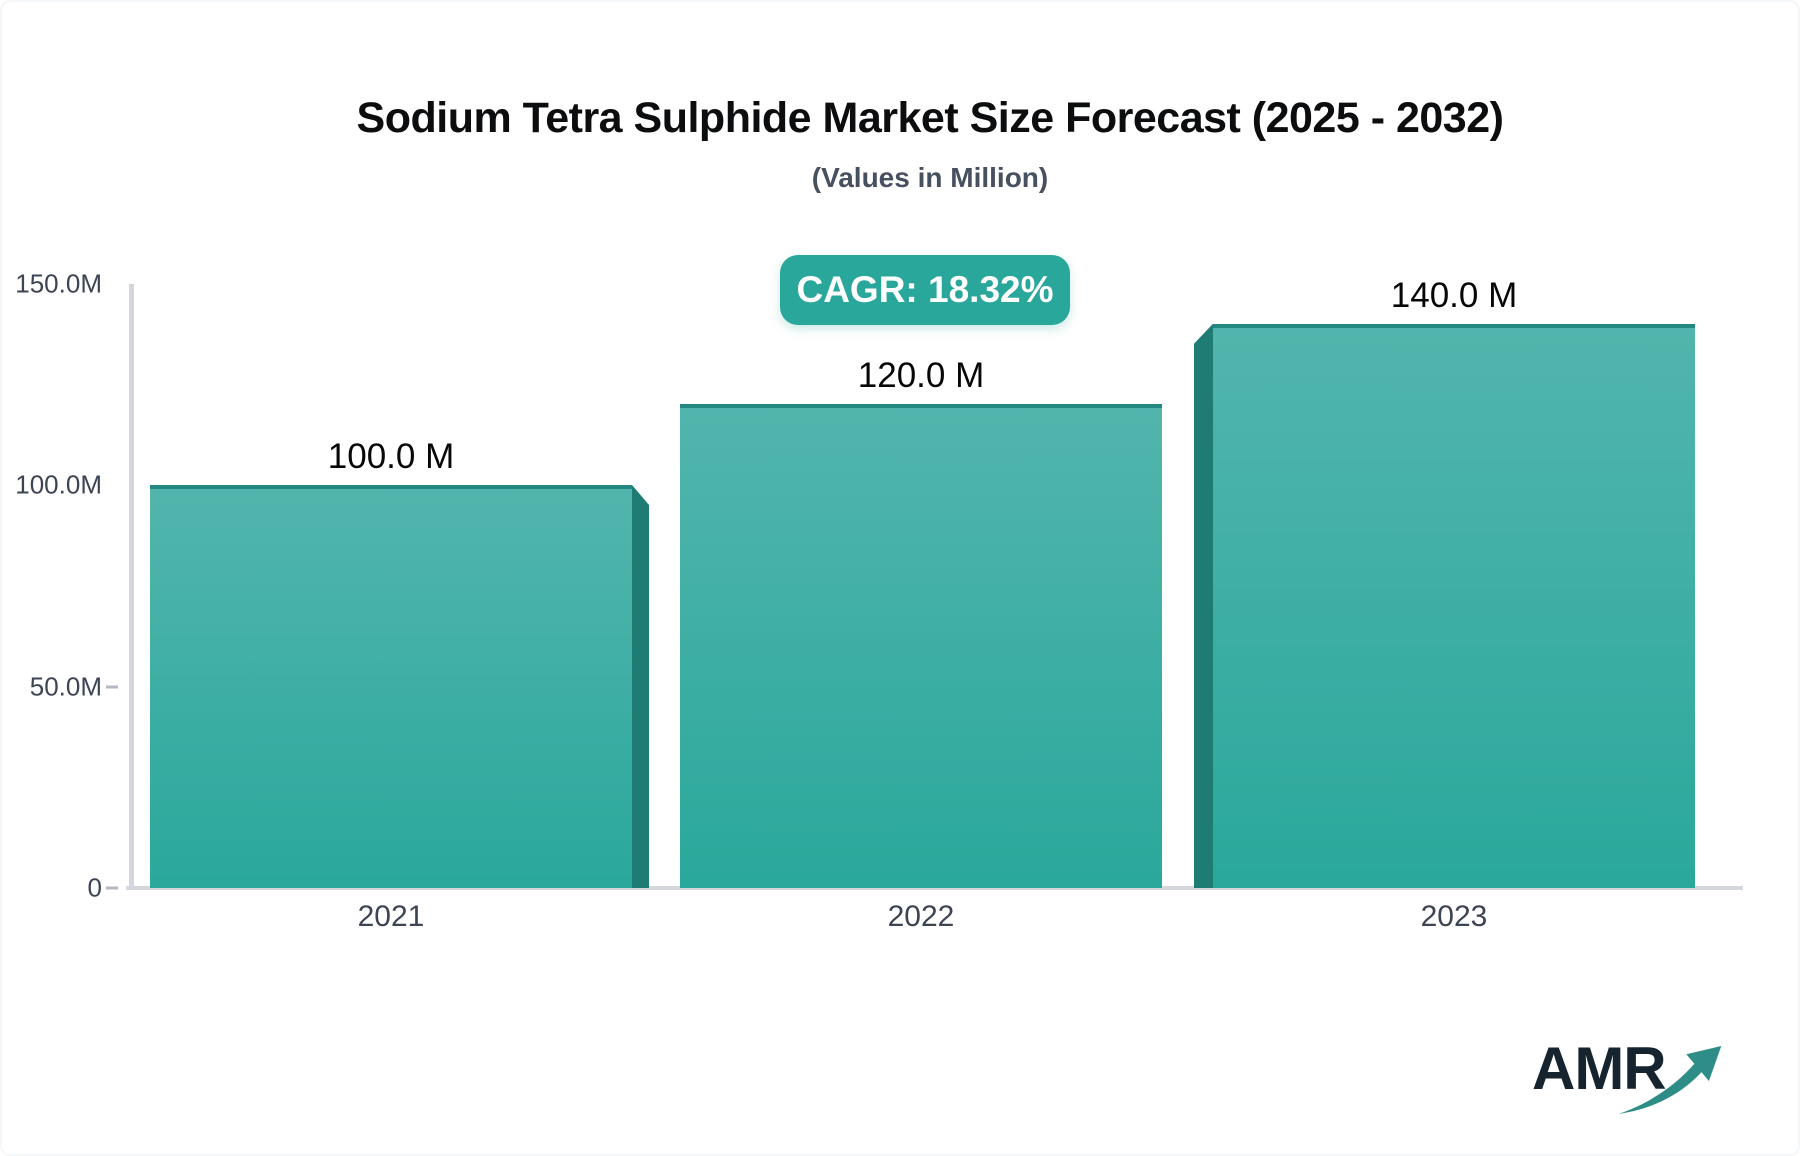 The width and height of the screenshot is (1800, 1156). Describe the element at coordinates (1670, 1080) in the screenshot. I see `growth-arrow-icon` at that location.